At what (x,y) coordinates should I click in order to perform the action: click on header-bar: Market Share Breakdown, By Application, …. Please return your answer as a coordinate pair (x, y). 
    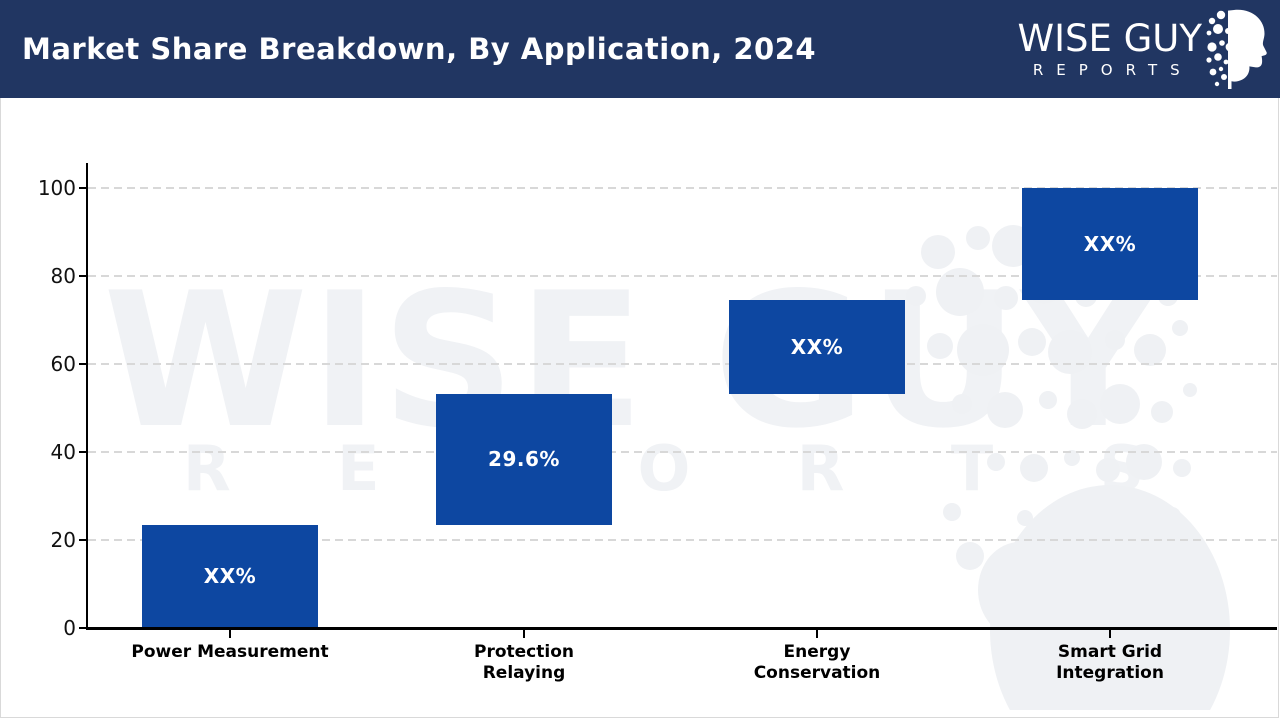
    Looking at the image, I should click on (640, 49).